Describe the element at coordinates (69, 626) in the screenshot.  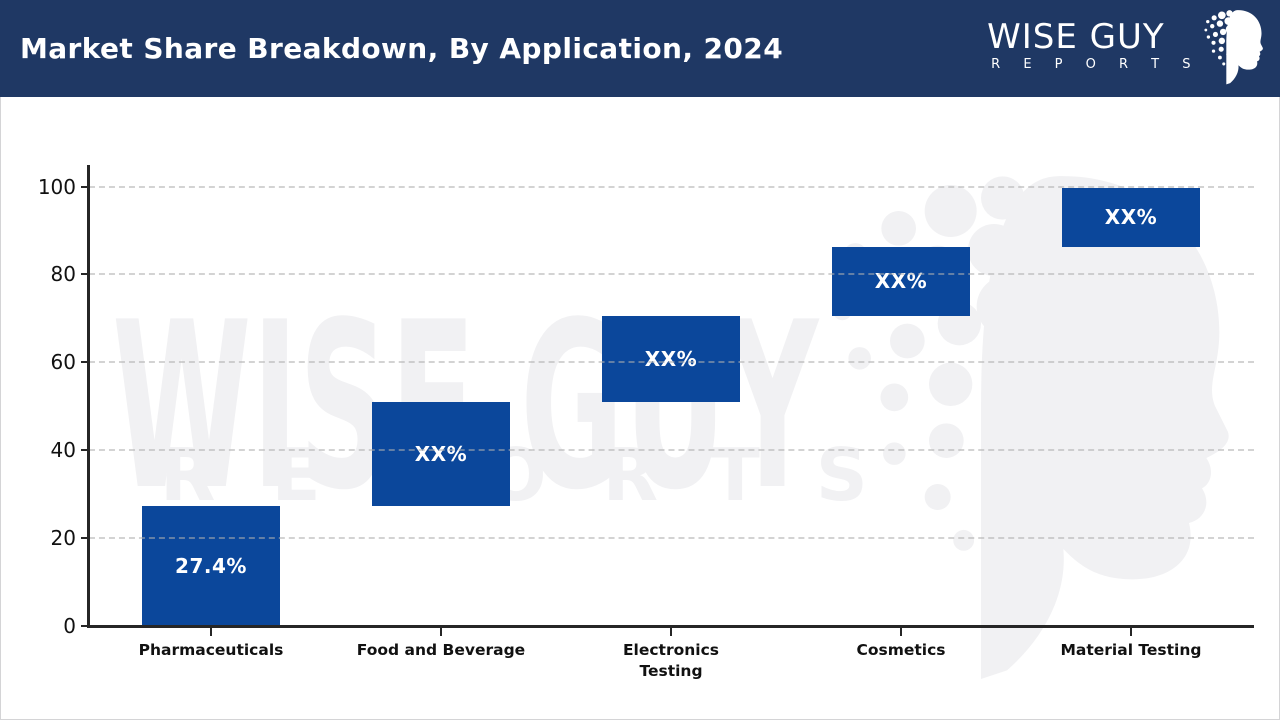
I see `y-tick-label-0: 0` at that location.